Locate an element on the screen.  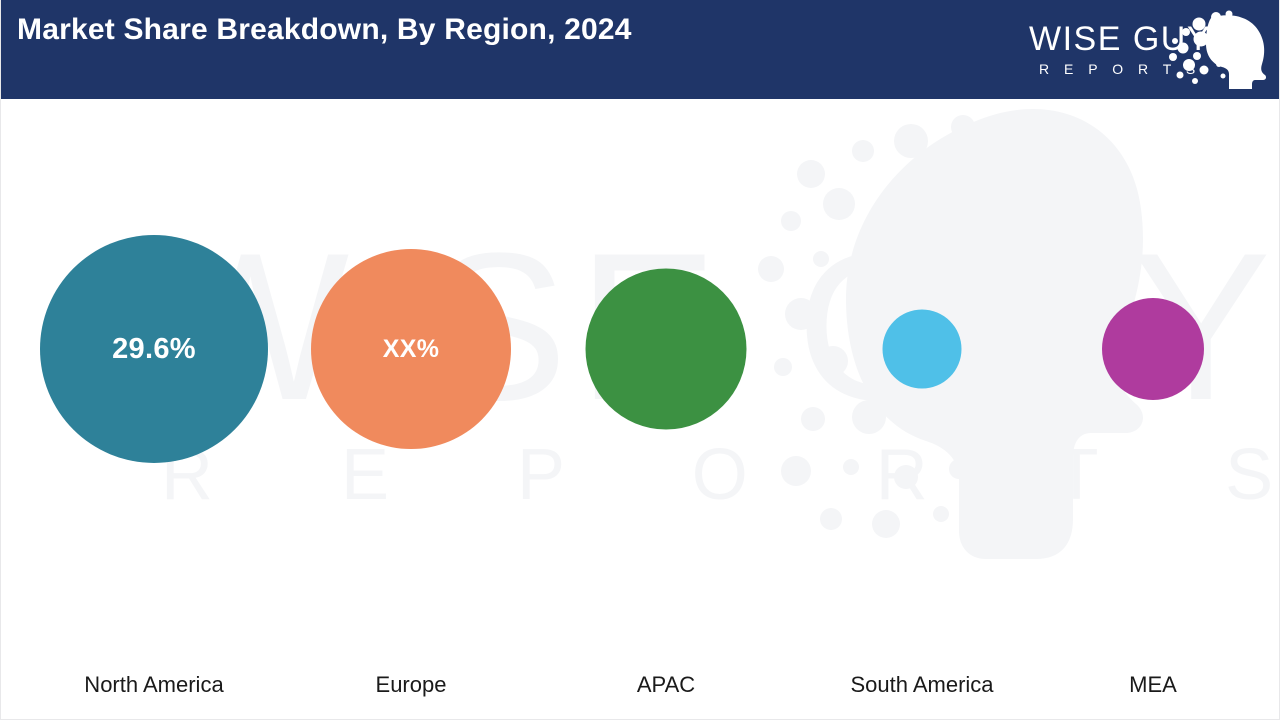
svg-text: R E P O R T S is located at coordinates (1120, 69).